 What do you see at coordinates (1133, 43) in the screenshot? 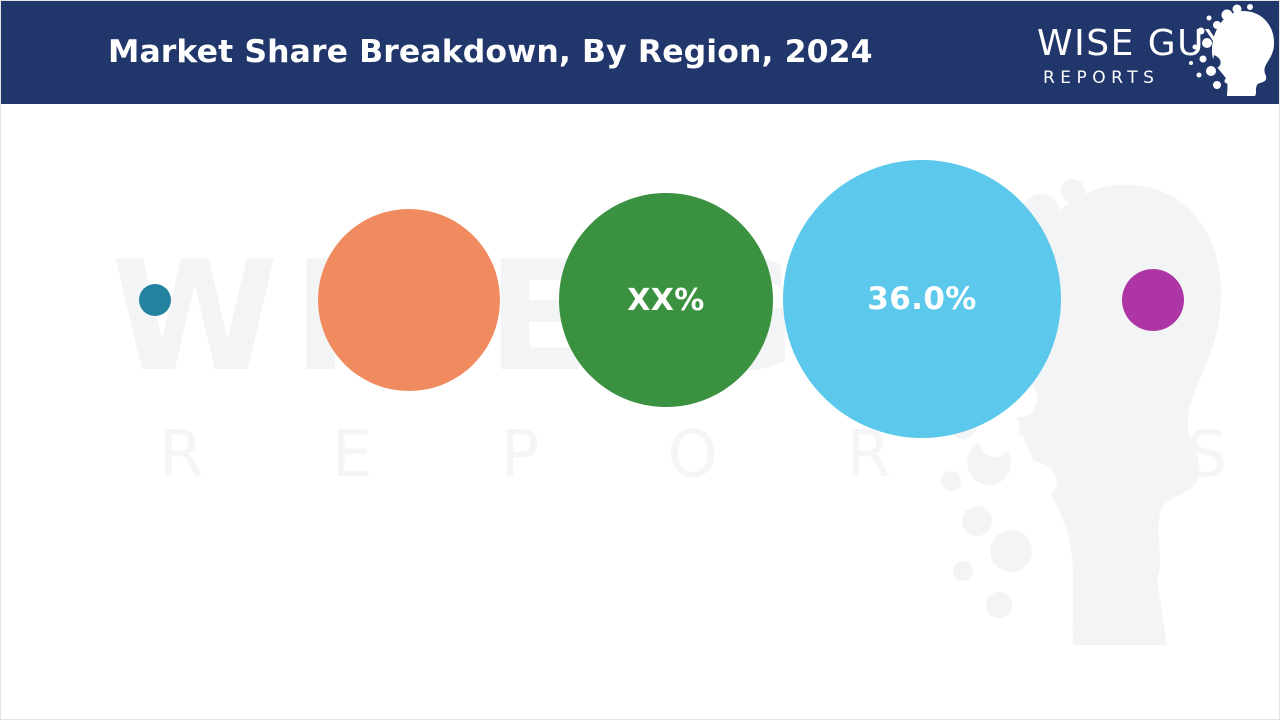
I see `logo-wordmark-primary: WISE GUY` at bounding box center [1133, 43].